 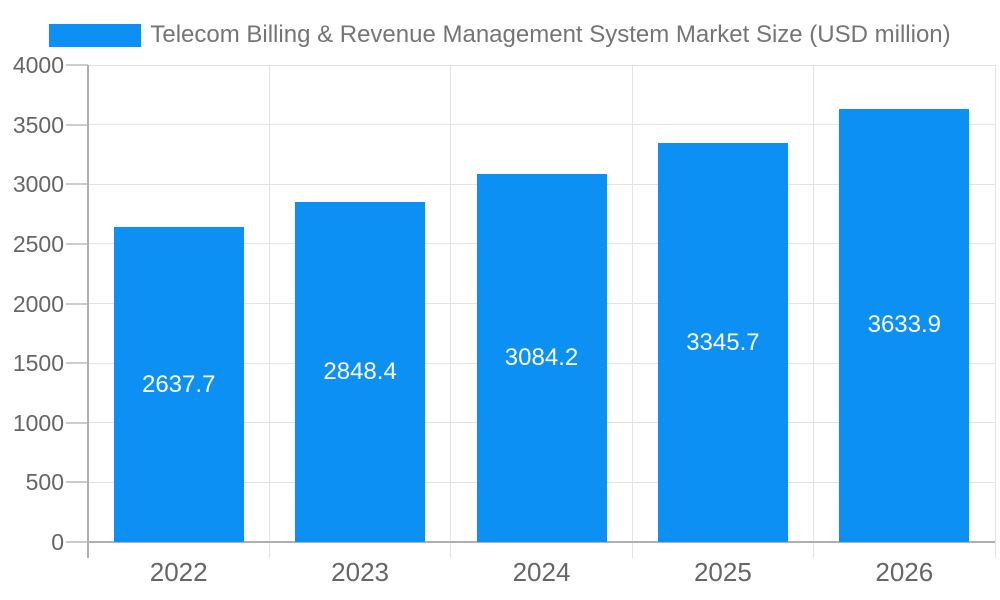 I want to click on x-axis-category-label: 2025, so click(x=722, y=572).